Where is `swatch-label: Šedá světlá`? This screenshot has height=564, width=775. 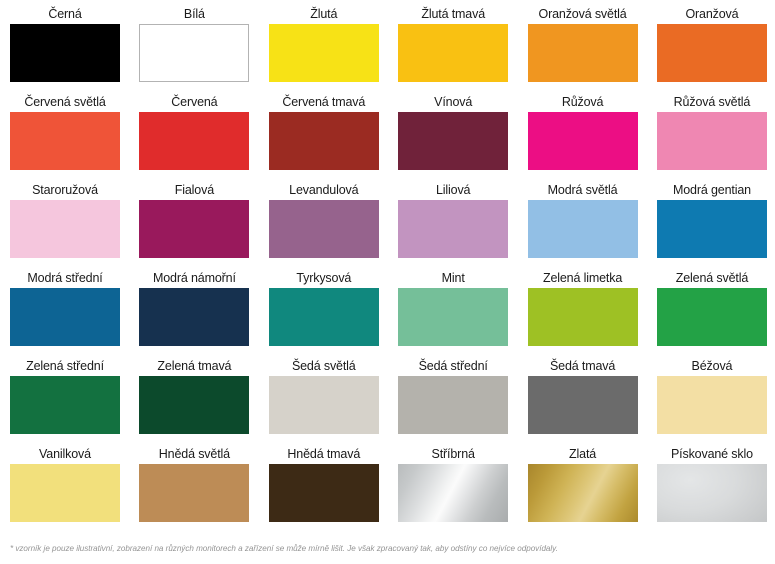 swatch-label: Šedá světlá is located at coordinates (323, 366).